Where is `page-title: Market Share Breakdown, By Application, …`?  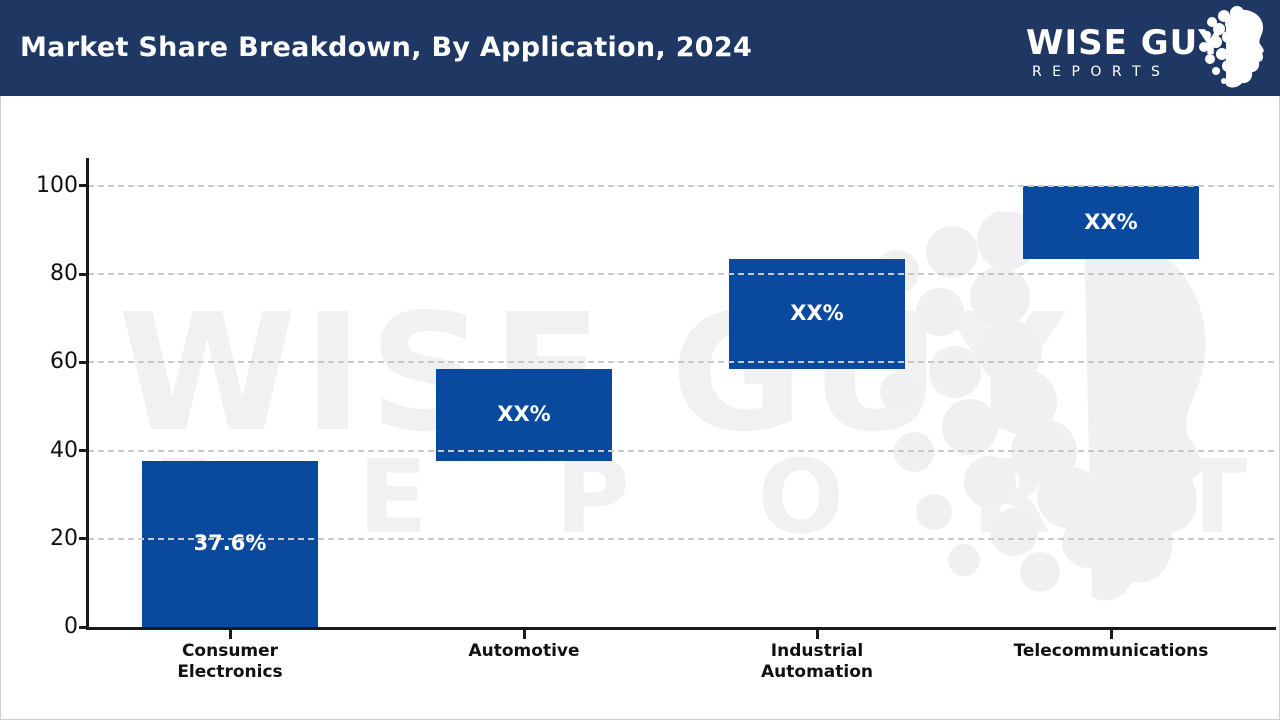 page-title: Market Share Breakdown, By Application, … is located at coordinates (386, 47).